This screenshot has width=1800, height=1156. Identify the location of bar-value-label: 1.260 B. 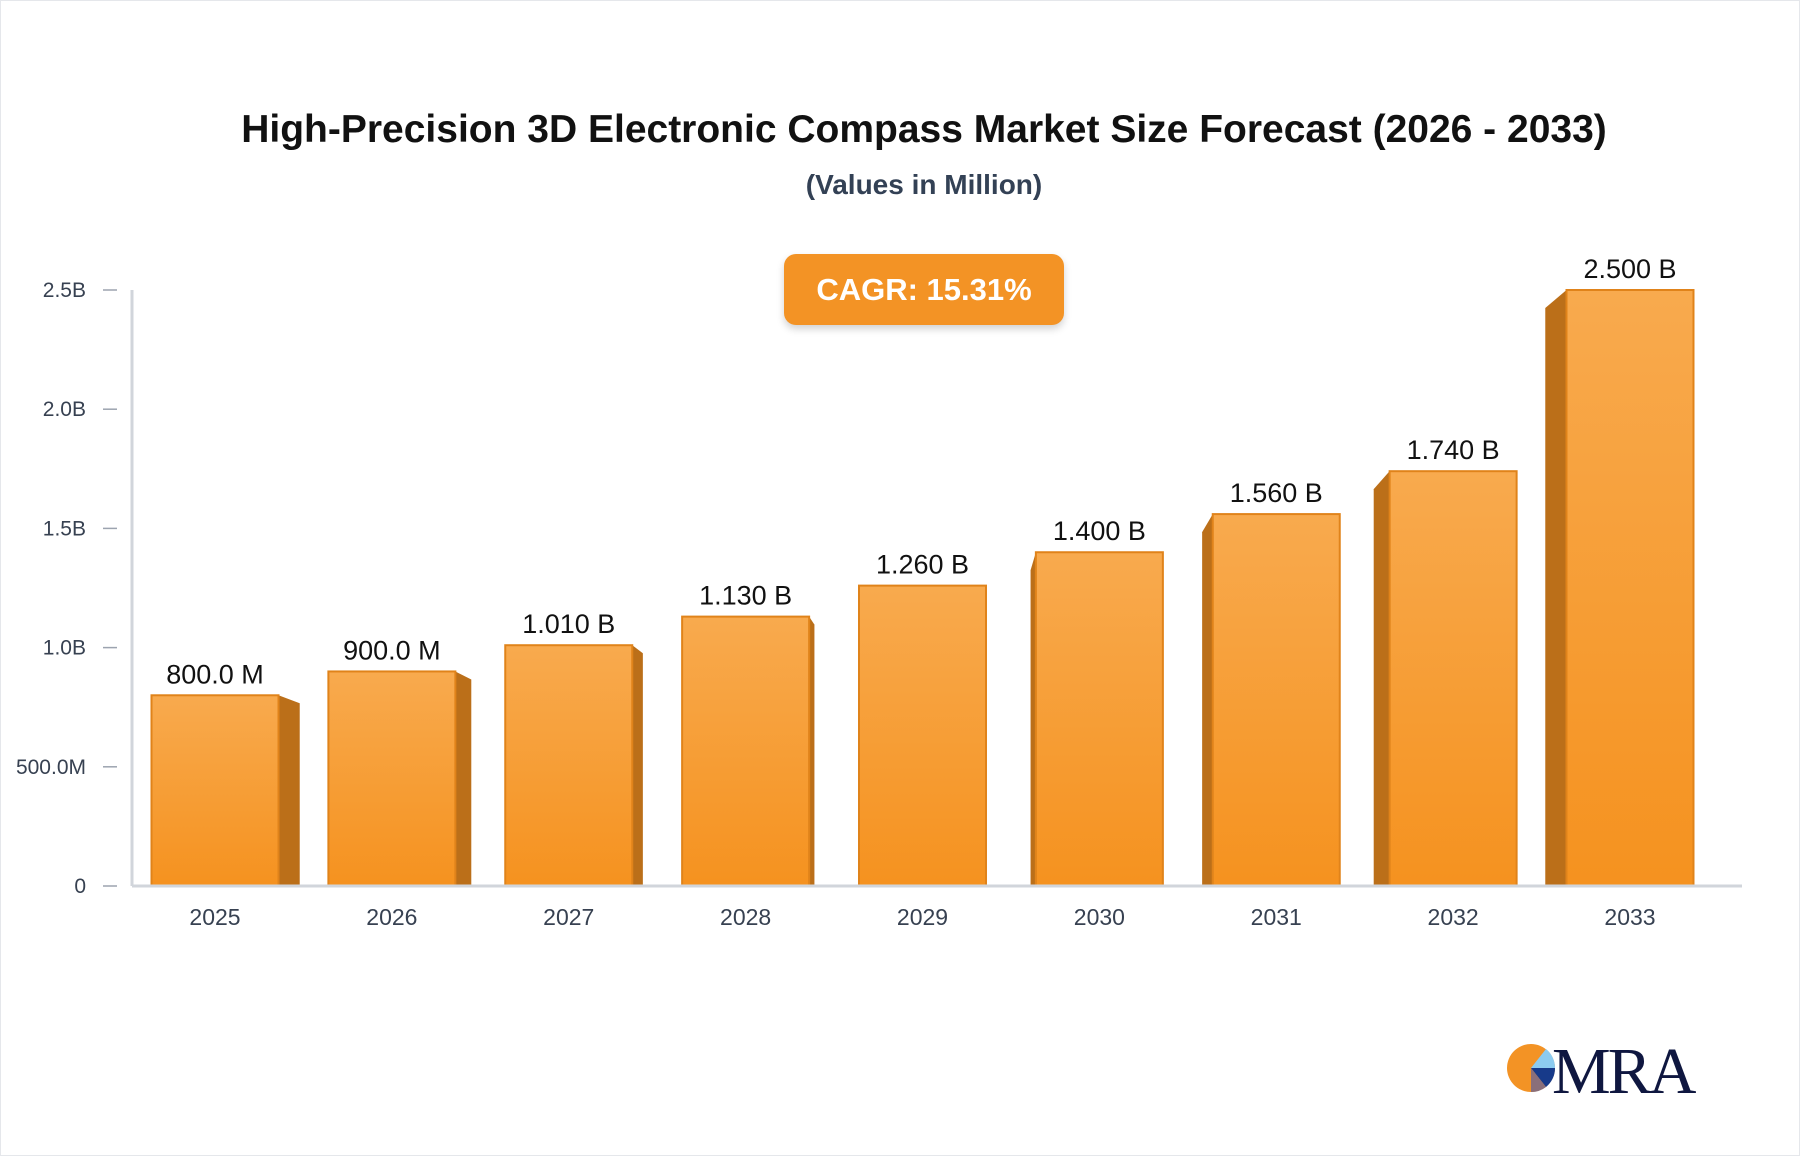
(922, 565).